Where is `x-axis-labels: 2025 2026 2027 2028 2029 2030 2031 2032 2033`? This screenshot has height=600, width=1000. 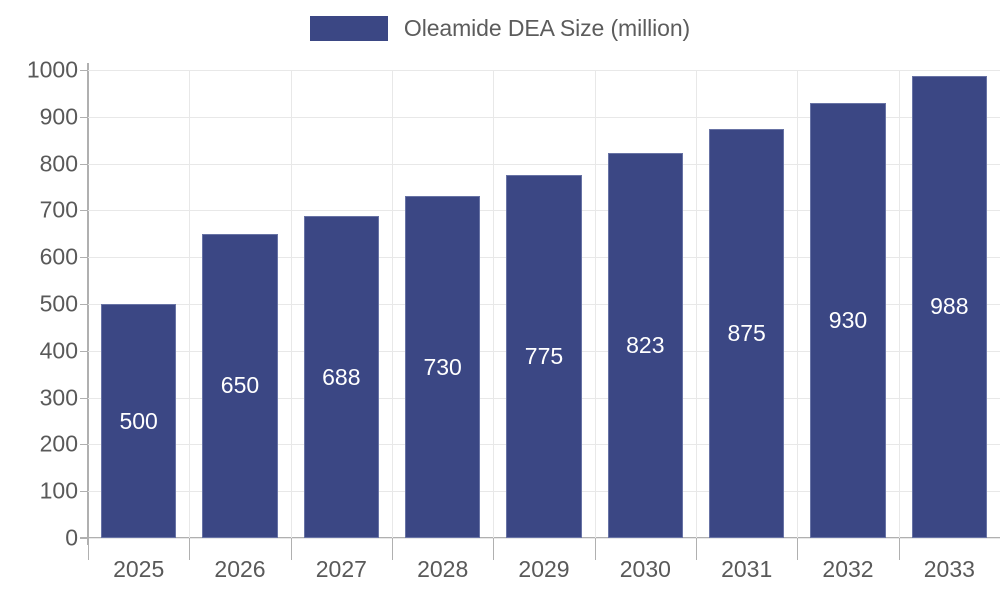 x-axis-labels: 2025 2026 2027 2028 2029 2030 2031 2032 2033 is located at coordinates (544, 576).